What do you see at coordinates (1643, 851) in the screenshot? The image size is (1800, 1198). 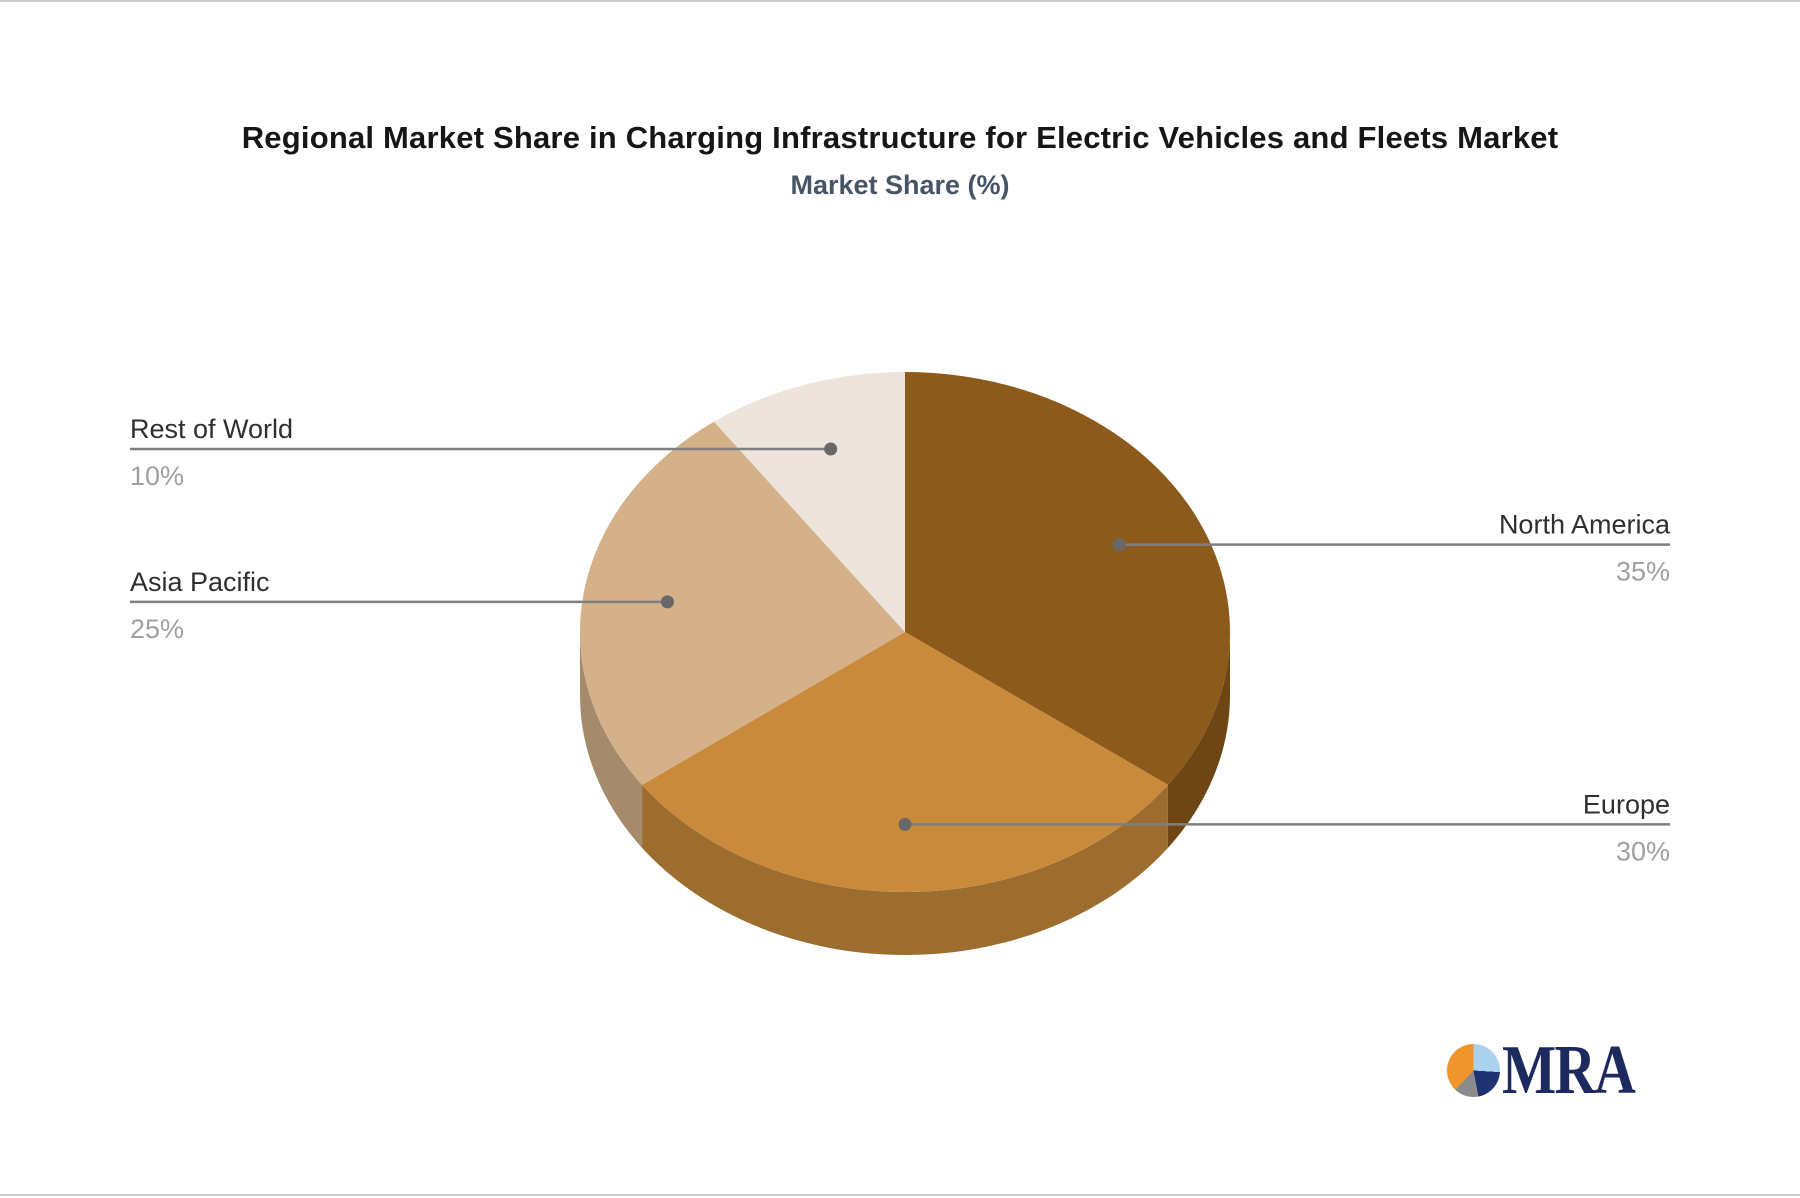 I see `slice-value-europe: 30%` at bounding box center [1643, 851].